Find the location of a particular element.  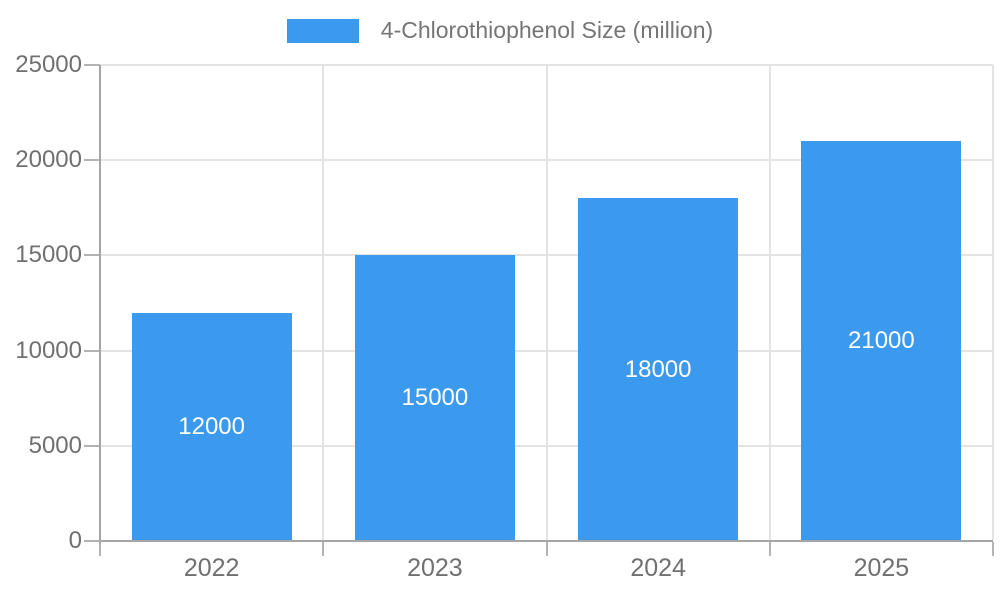

y-axis-tick-label: 15000 is located at coordinates (48, 255).